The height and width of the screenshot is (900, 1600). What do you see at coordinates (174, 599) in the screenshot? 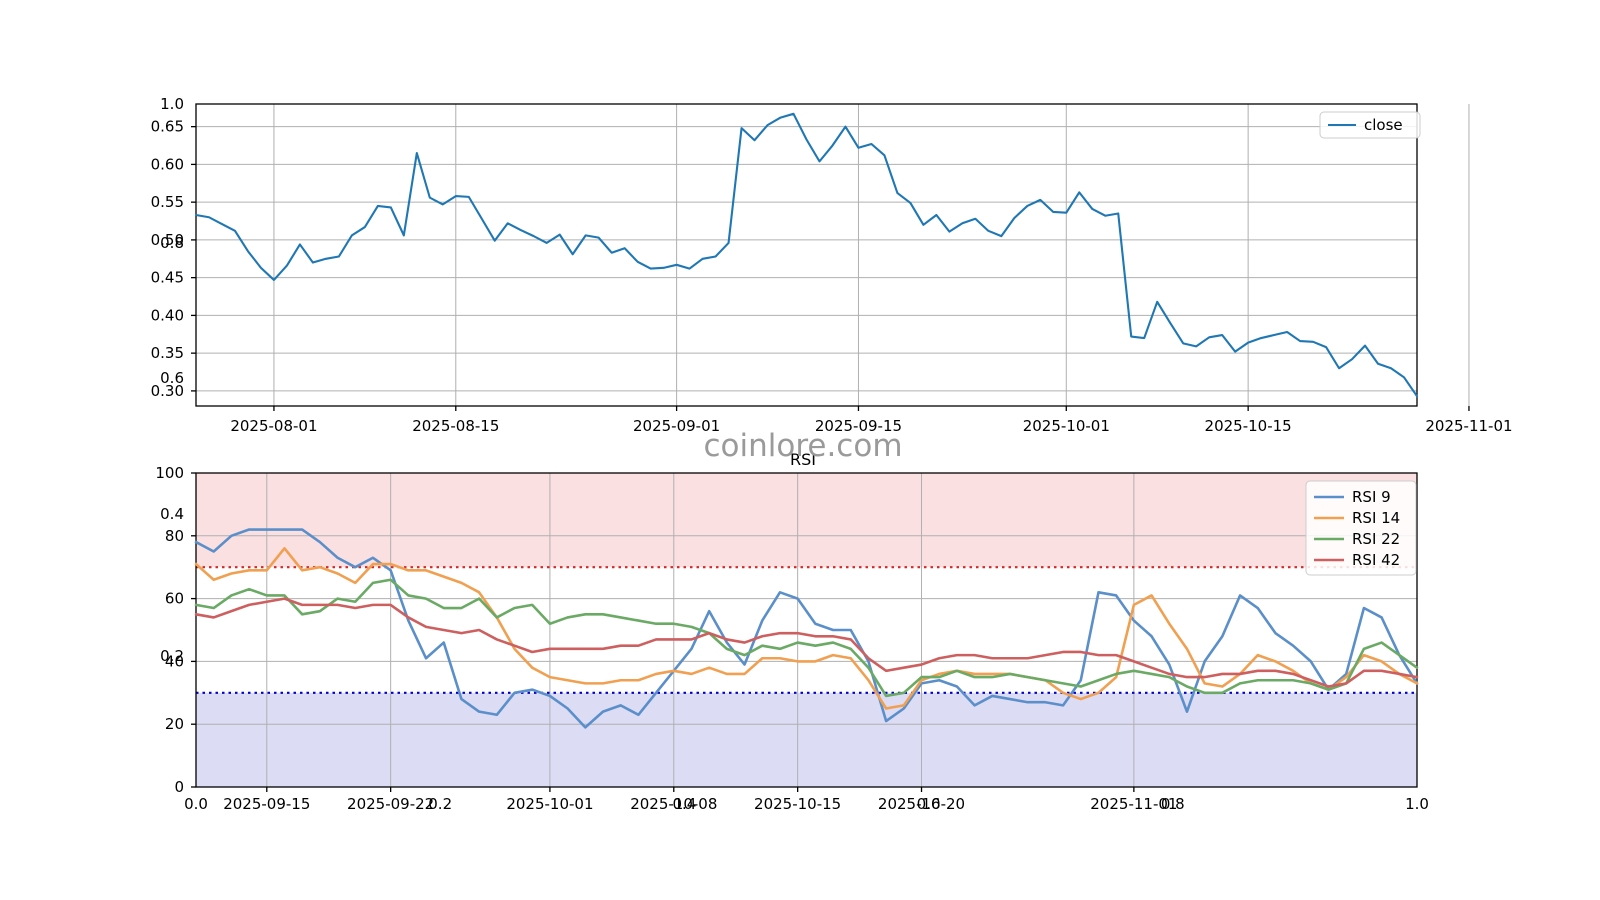
I see `rsi-y-tick-label: 60` at bounding box center [174, 599].